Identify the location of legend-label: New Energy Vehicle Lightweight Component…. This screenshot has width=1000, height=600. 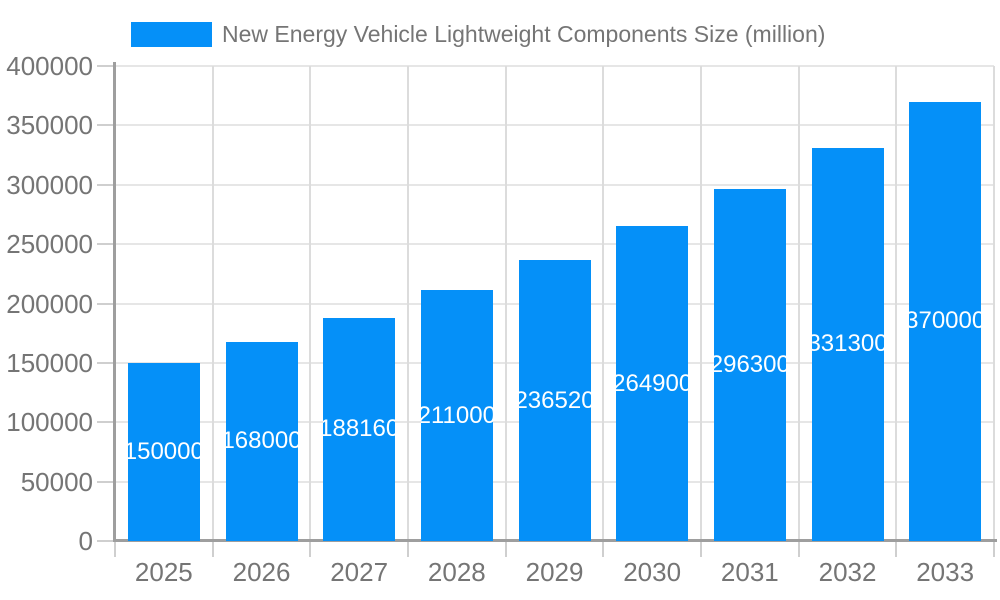
(524, 34).